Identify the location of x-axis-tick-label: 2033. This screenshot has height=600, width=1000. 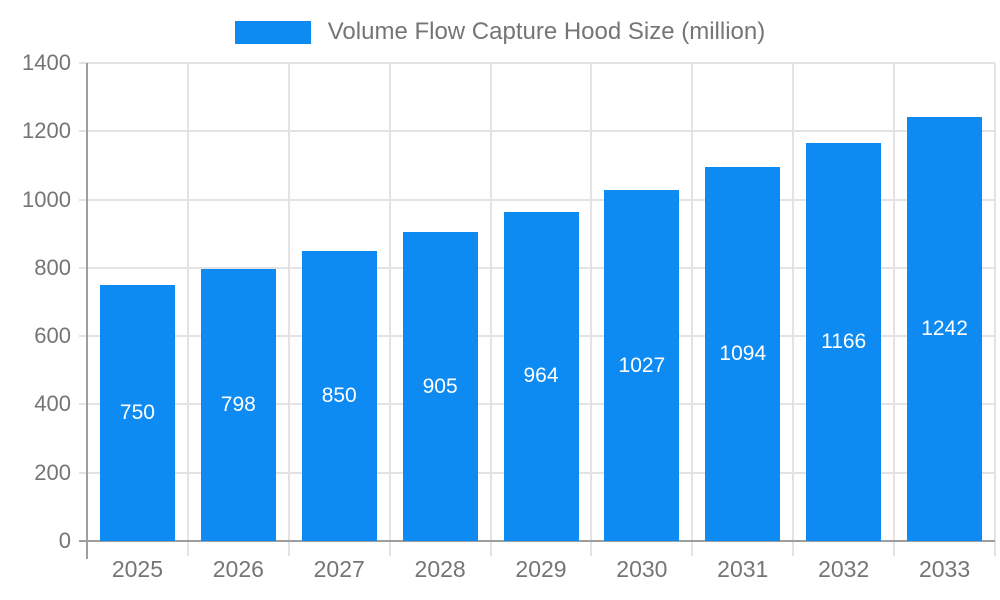
(944, 569).